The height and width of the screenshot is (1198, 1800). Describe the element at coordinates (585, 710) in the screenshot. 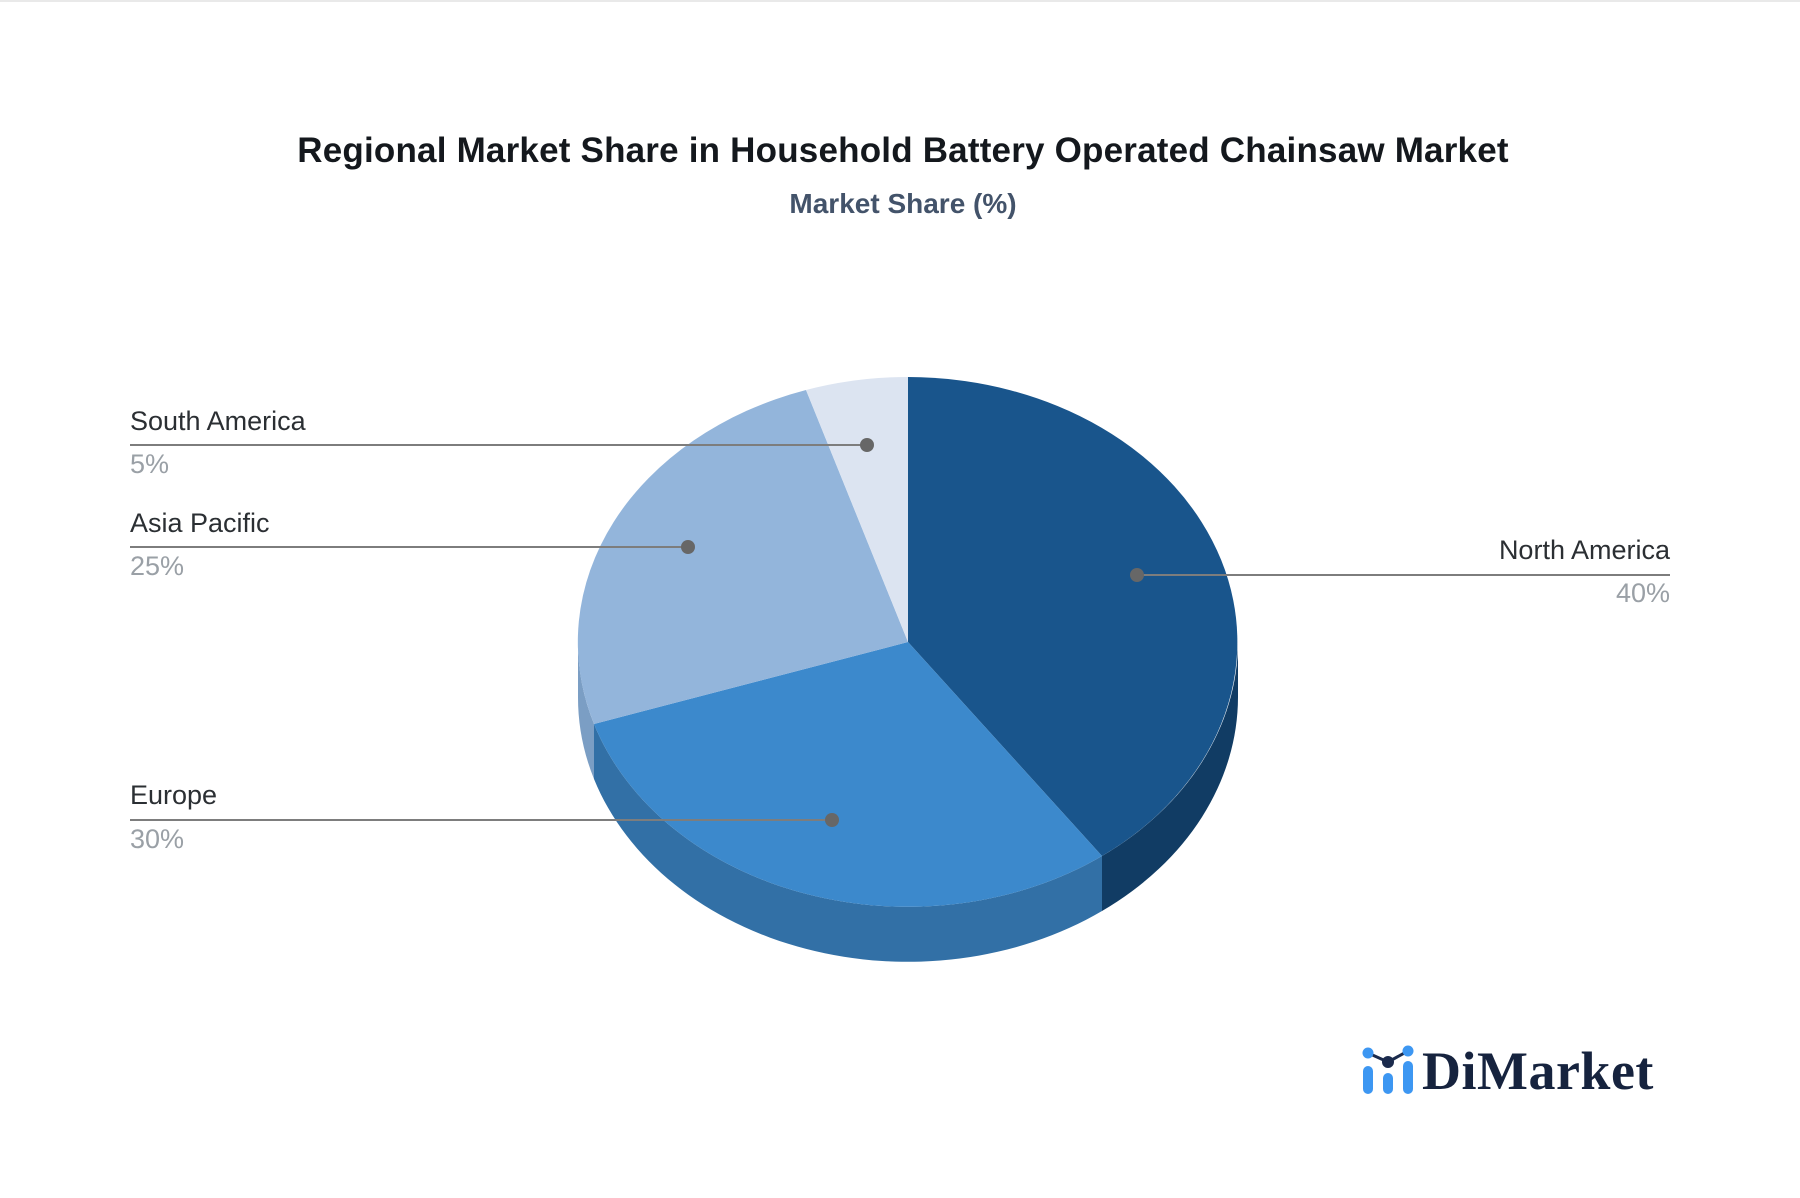

I see `pie-slice-asia-pacific-side` at that location.